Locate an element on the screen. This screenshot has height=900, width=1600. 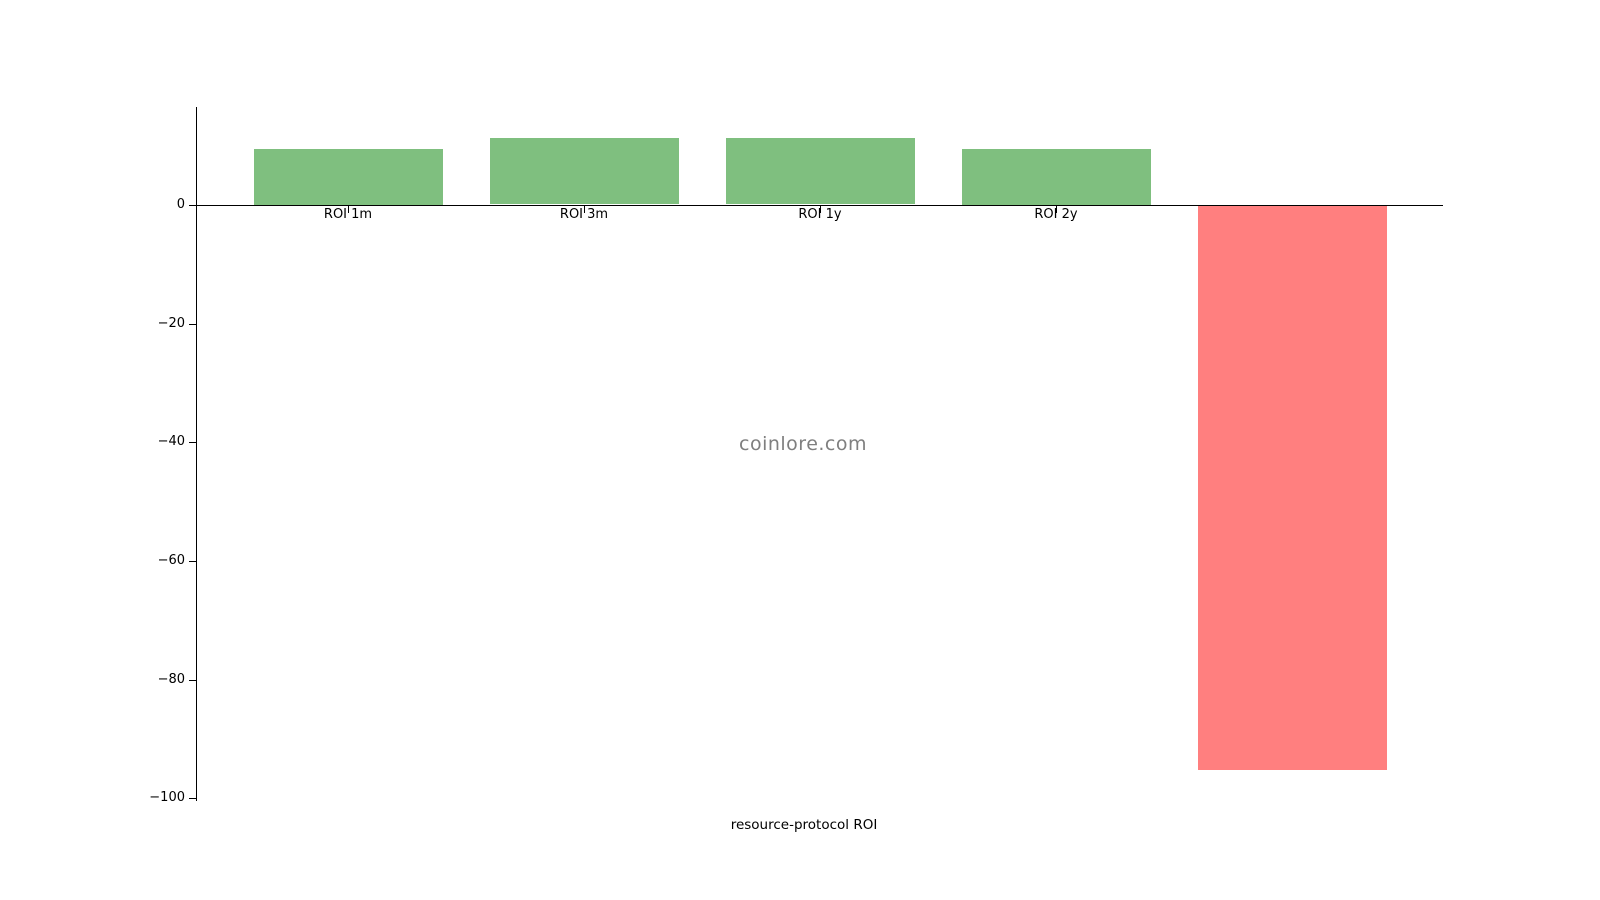
x-tick-label: ROI 1y is located at coordinates (820, 214).